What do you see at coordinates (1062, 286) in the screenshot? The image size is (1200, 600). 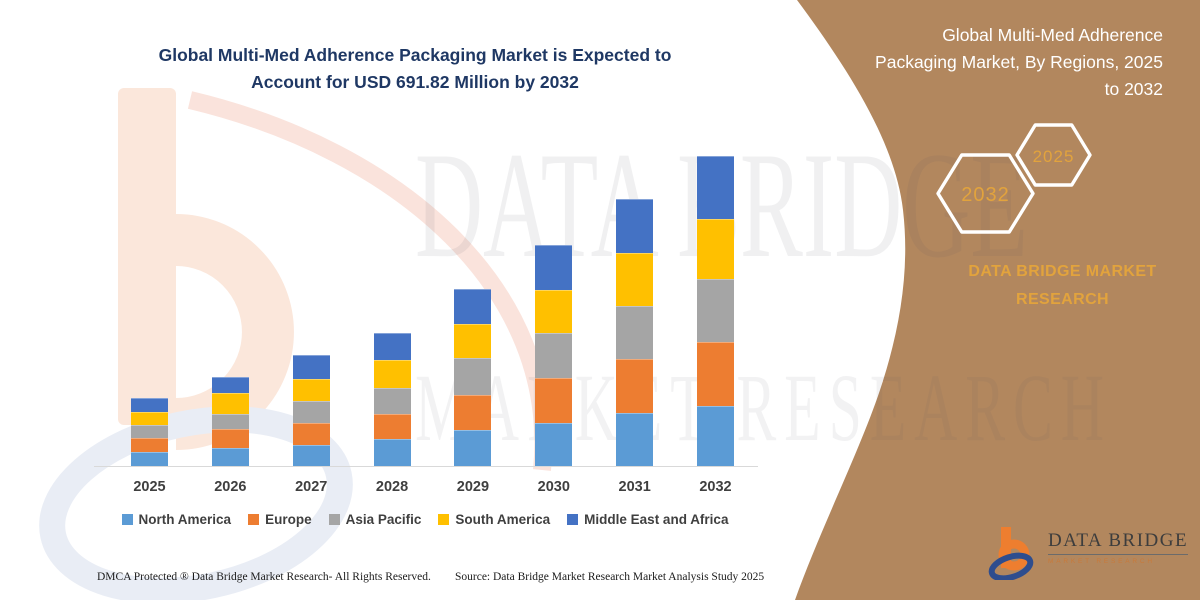 I see `brand-text: DATA BRIDGE MARKET RESEARCH` at bounding box center [1062, 286].